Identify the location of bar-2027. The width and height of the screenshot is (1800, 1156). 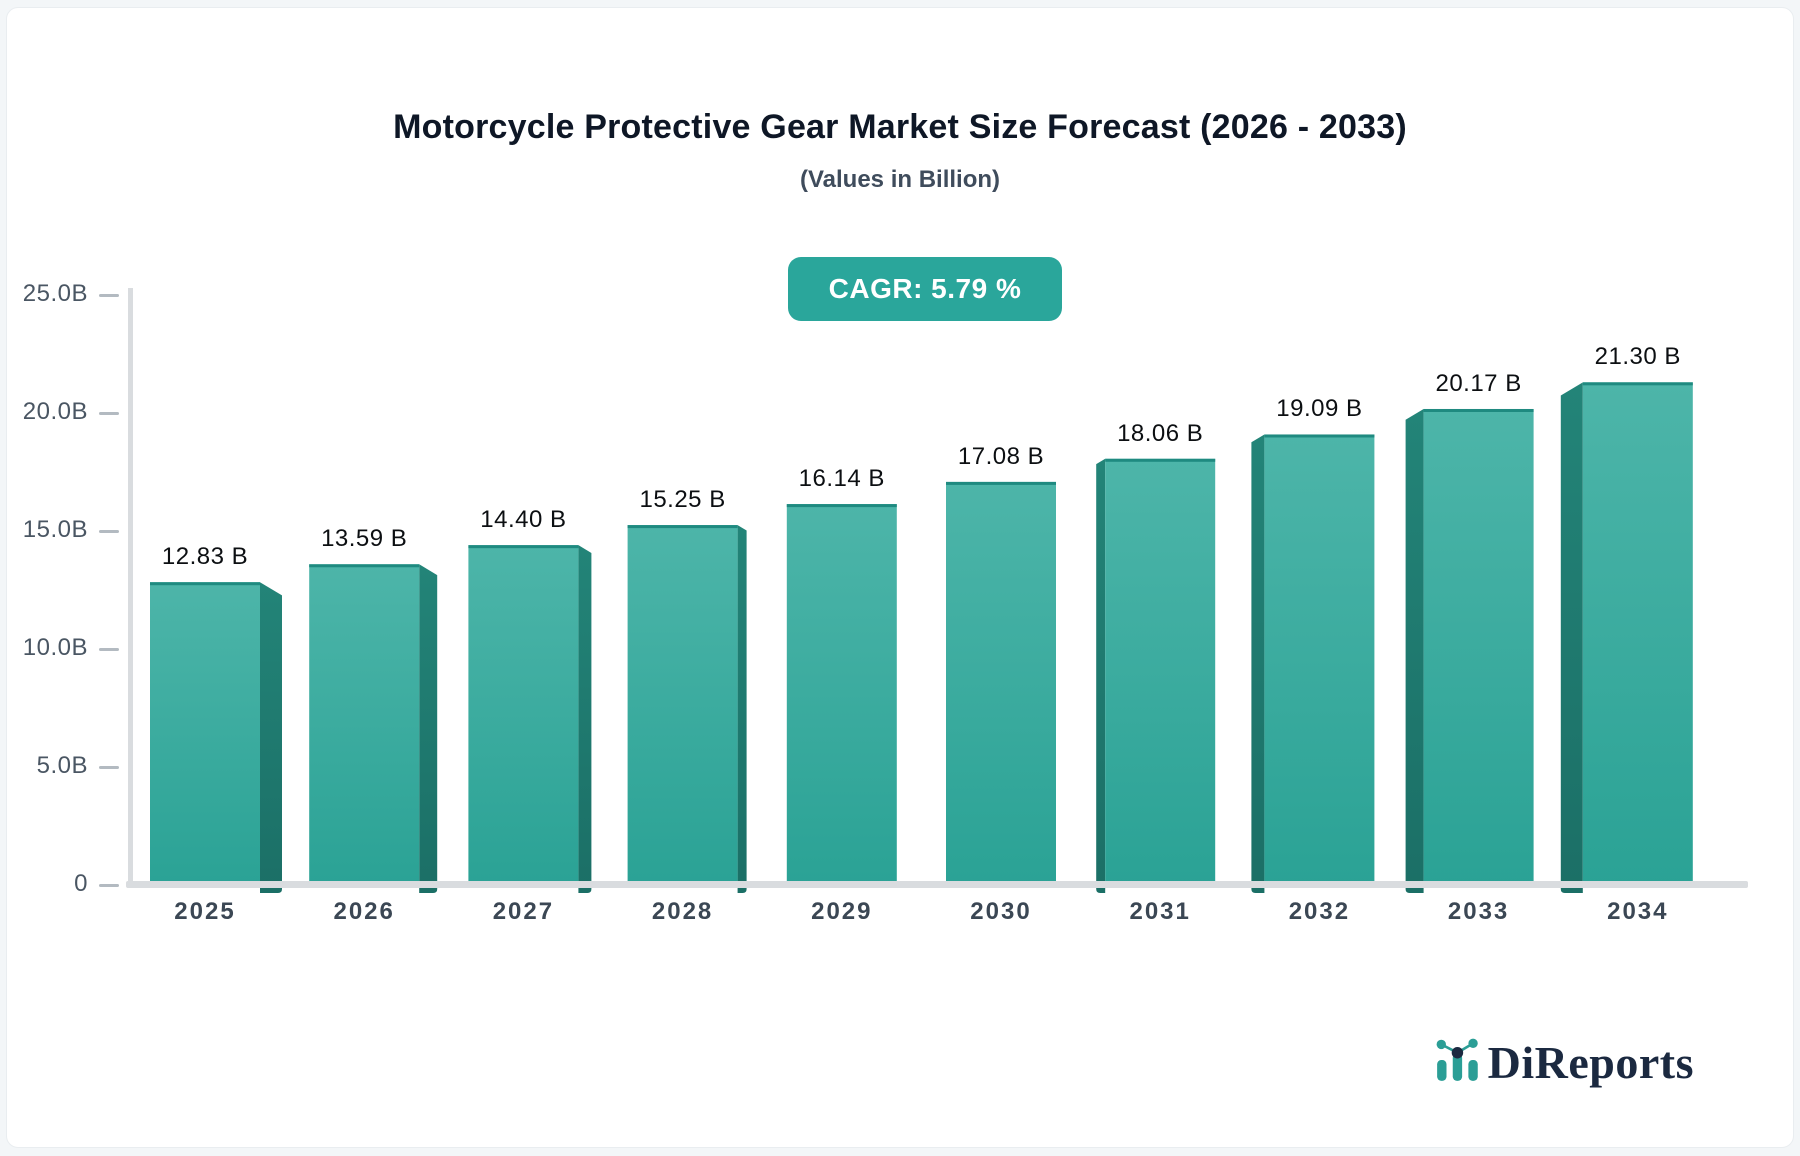
(523, 716).